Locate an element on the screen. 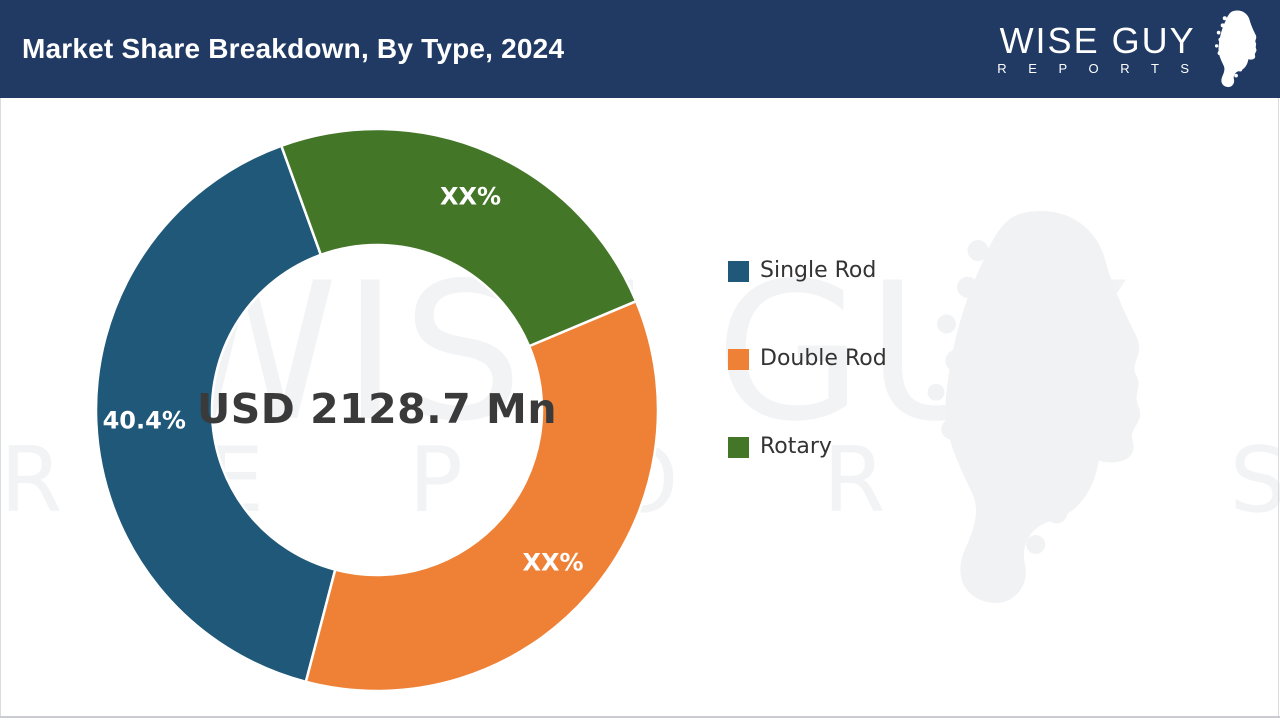  legend-swatch-double-rod is located at coordinates (738, 359).